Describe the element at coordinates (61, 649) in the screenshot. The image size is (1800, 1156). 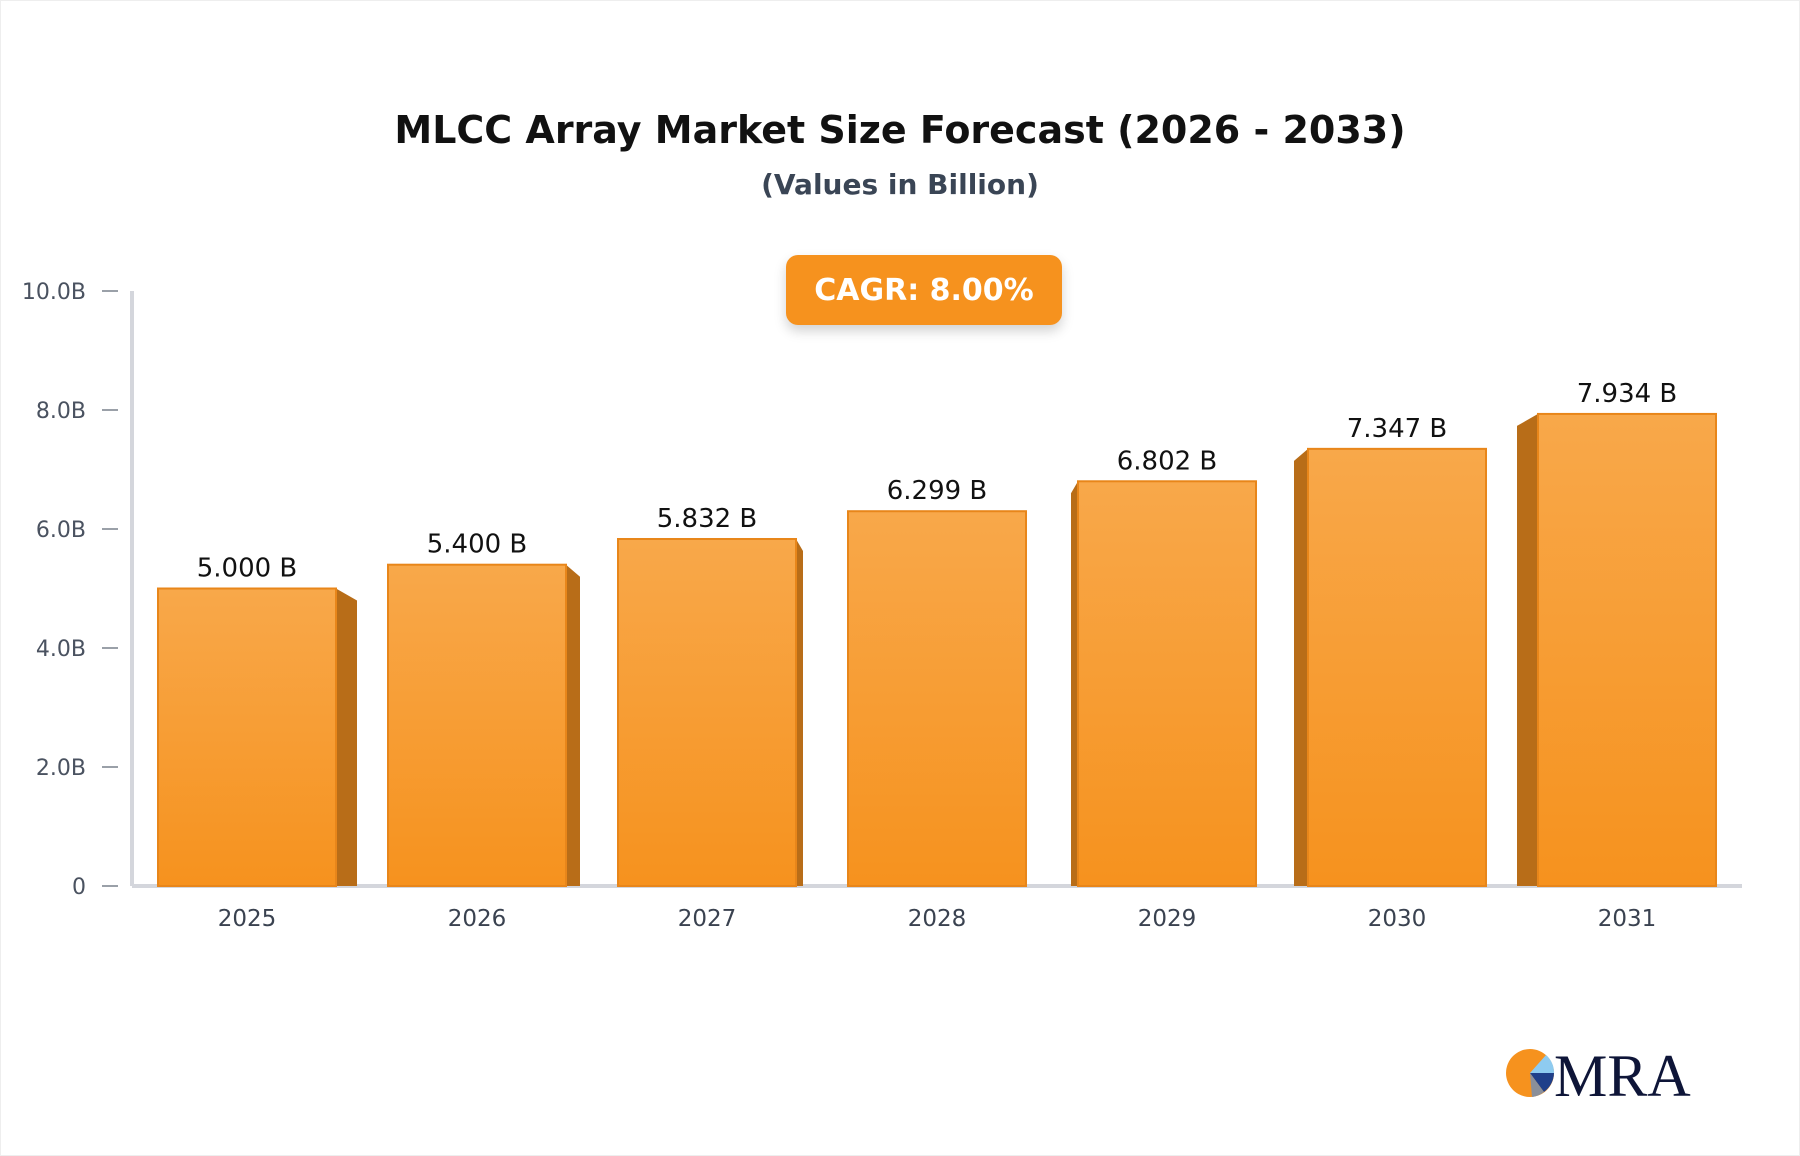
I see `y-tick-label: 4.0B` at that location.